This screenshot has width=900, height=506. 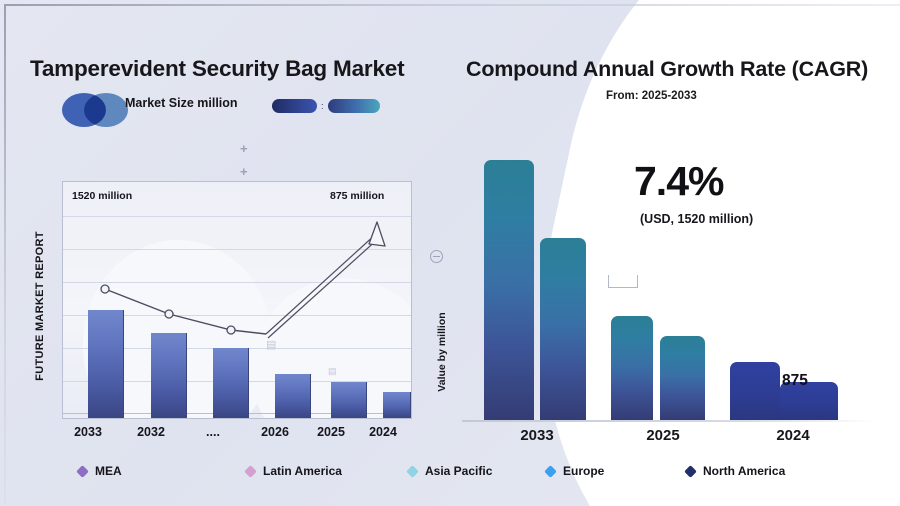 What do you see at coordinates (357, 196) in the screenshot?
I see `left-chart-end-value-label: 875 million` at bounding box center [357, 196].